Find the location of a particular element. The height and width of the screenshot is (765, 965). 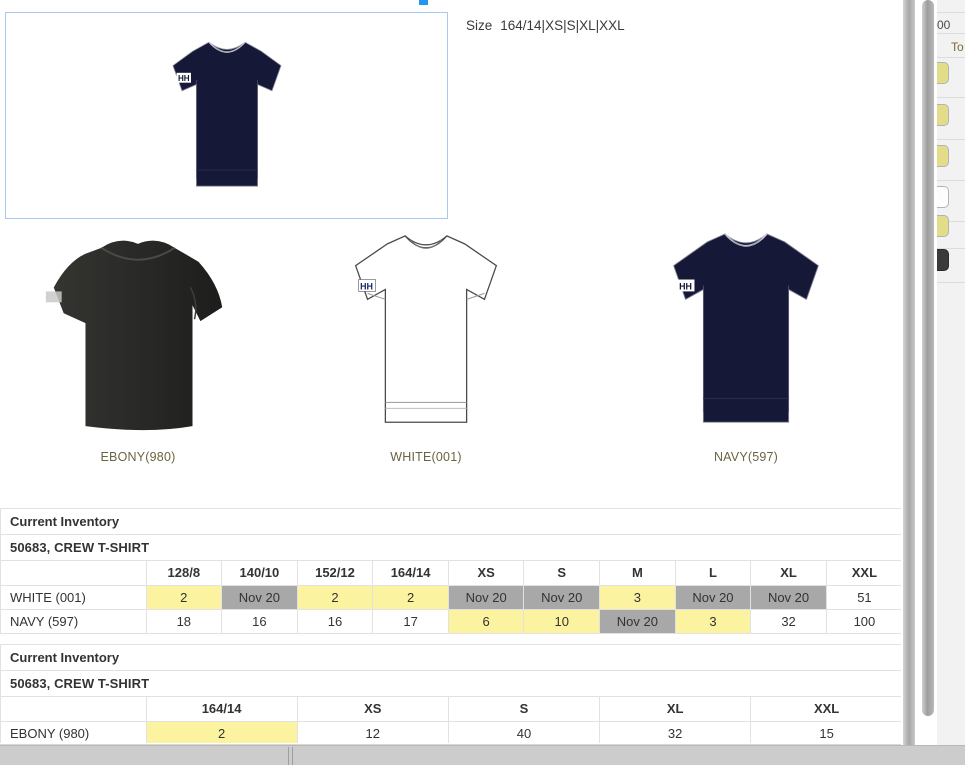

hero-product-image: HH is located at coordinates (226, 115).